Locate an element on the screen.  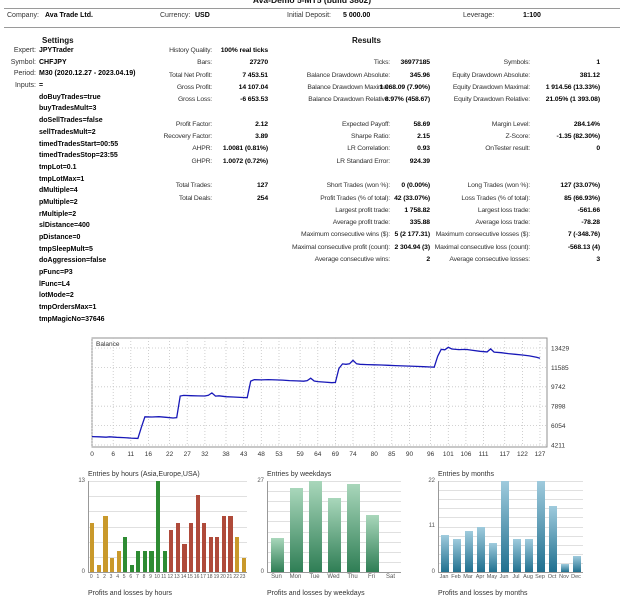
x-axis-label: Dec is located at coordinates (576, 577).